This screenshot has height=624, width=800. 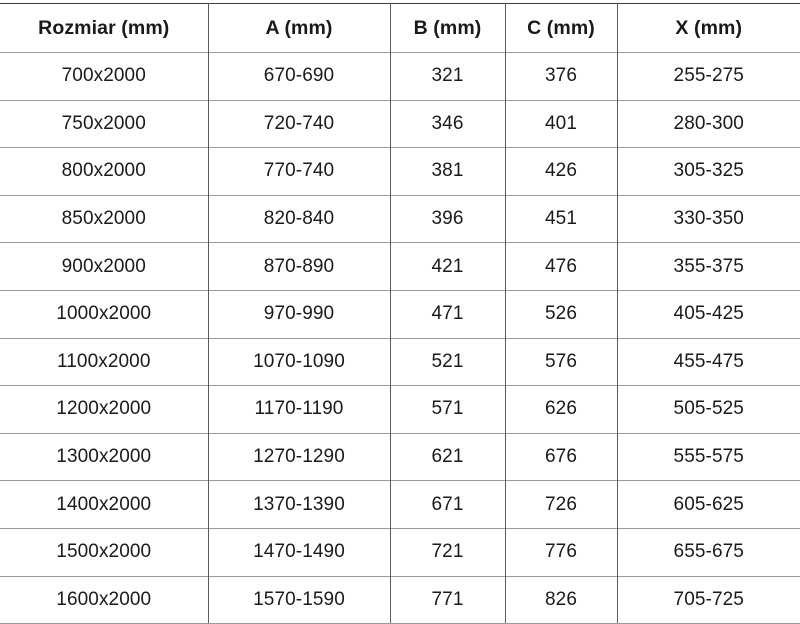 What do you see at coordinates (561, 266) in the screenshot?
I see `cell-c: 476` at bounding box center [561, 266].